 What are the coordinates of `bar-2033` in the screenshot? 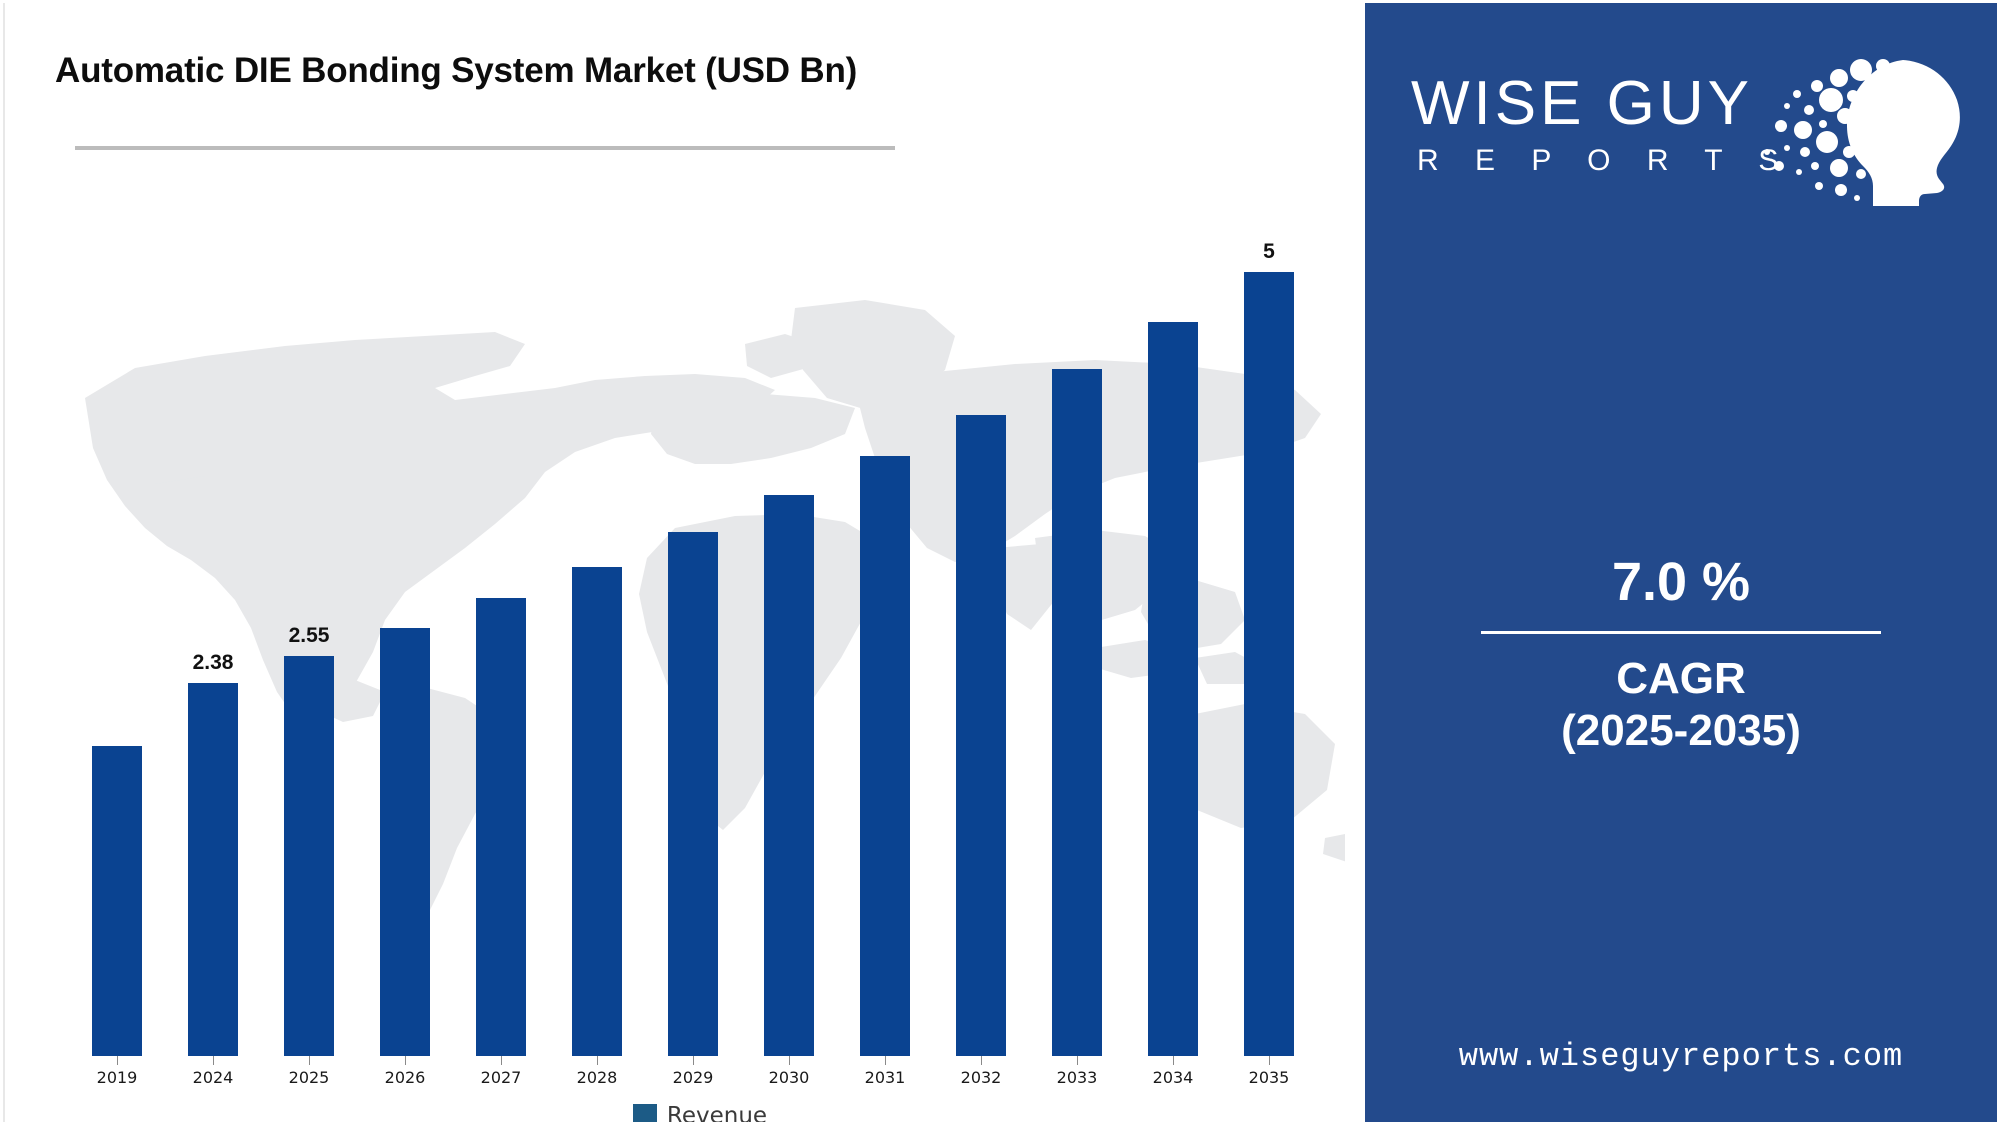 It's located at (1077, 712).